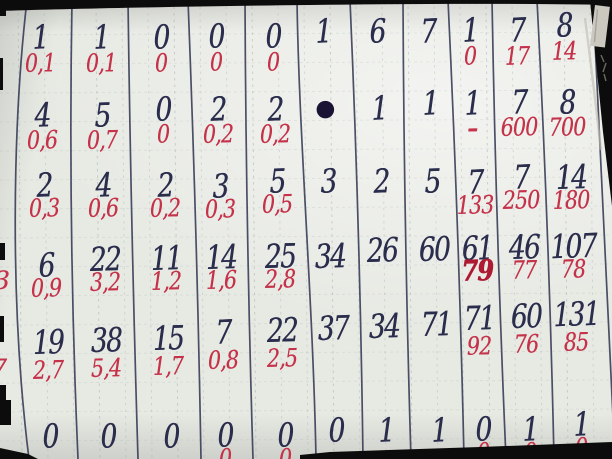  I want to click on margin-mark: 7, so click(3, 368).